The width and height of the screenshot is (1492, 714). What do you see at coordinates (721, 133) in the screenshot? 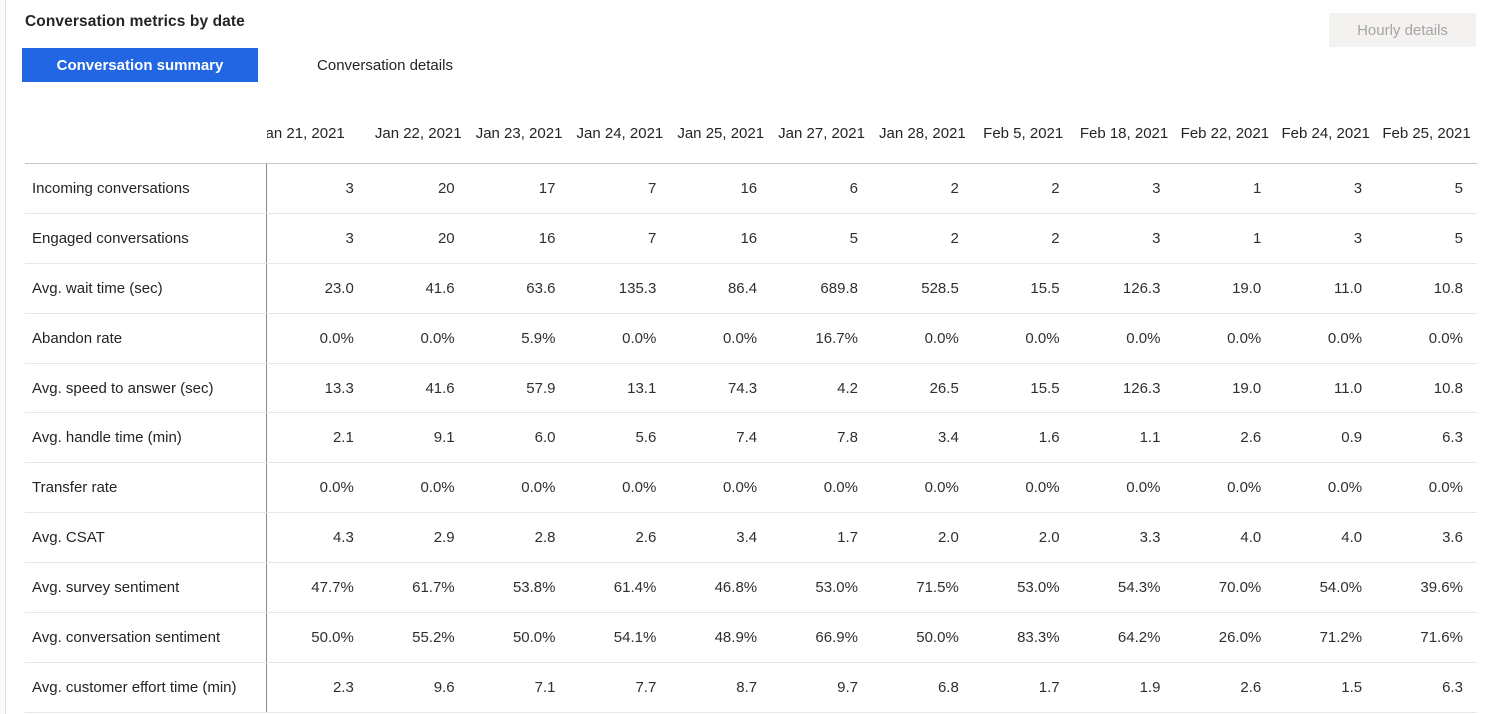
I see `column-header-date: Jan 25, 2021` at bounding box center [721, 133].